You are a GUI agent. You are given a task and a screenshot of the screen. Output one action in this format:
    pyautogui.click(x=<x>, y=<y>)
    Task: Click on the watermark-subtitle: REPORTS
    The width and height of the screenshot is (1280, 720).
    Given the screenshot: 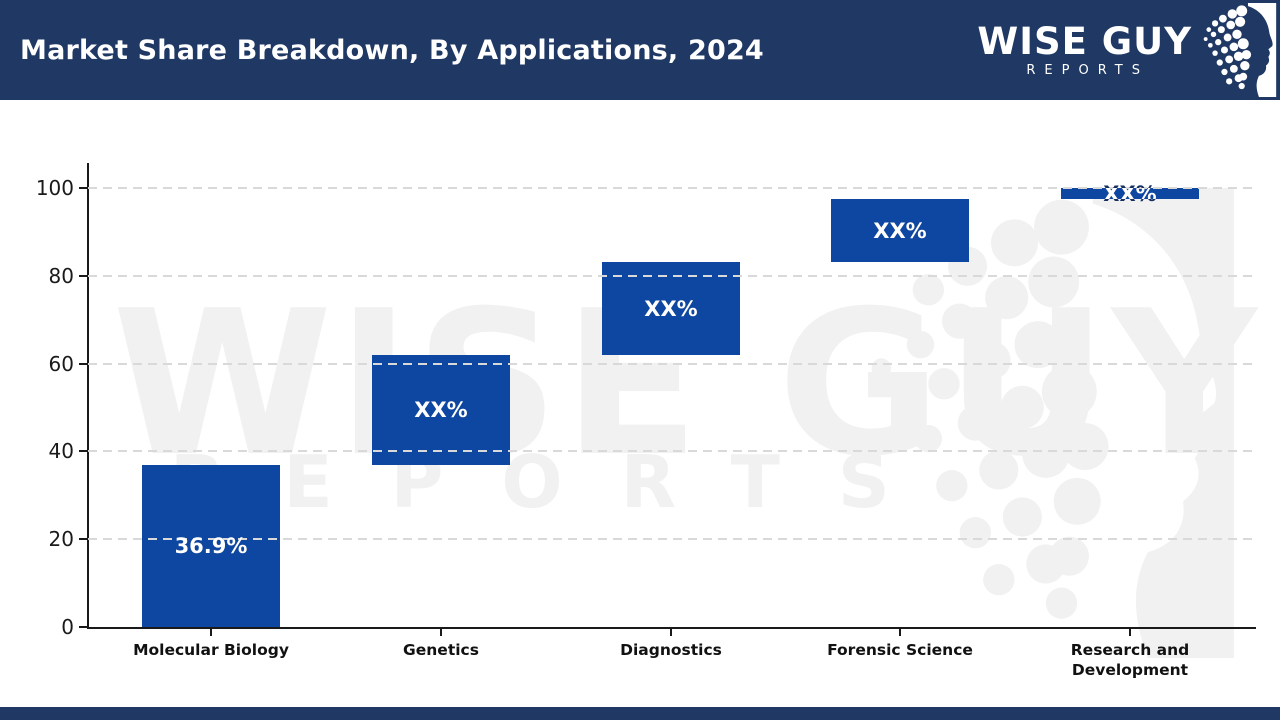 What is the action you would take?
    pyautogui.click(x=559, y=482)
    